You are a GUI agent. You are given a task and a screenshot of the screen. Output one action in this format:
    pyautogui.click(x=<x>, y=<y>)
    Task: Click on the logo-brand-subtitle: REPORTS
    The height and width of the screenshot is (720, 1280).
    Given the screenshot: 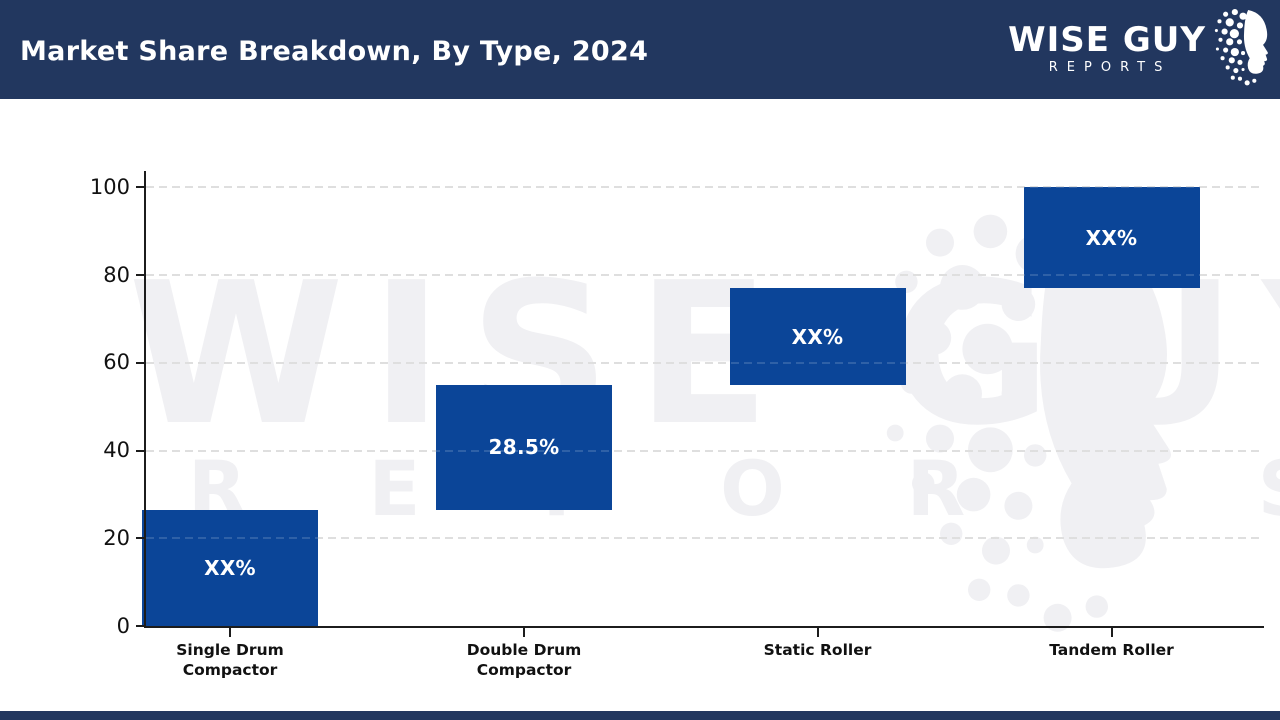 What is the action you would take?
    pyautogui.click(x=1110, y=67)
    